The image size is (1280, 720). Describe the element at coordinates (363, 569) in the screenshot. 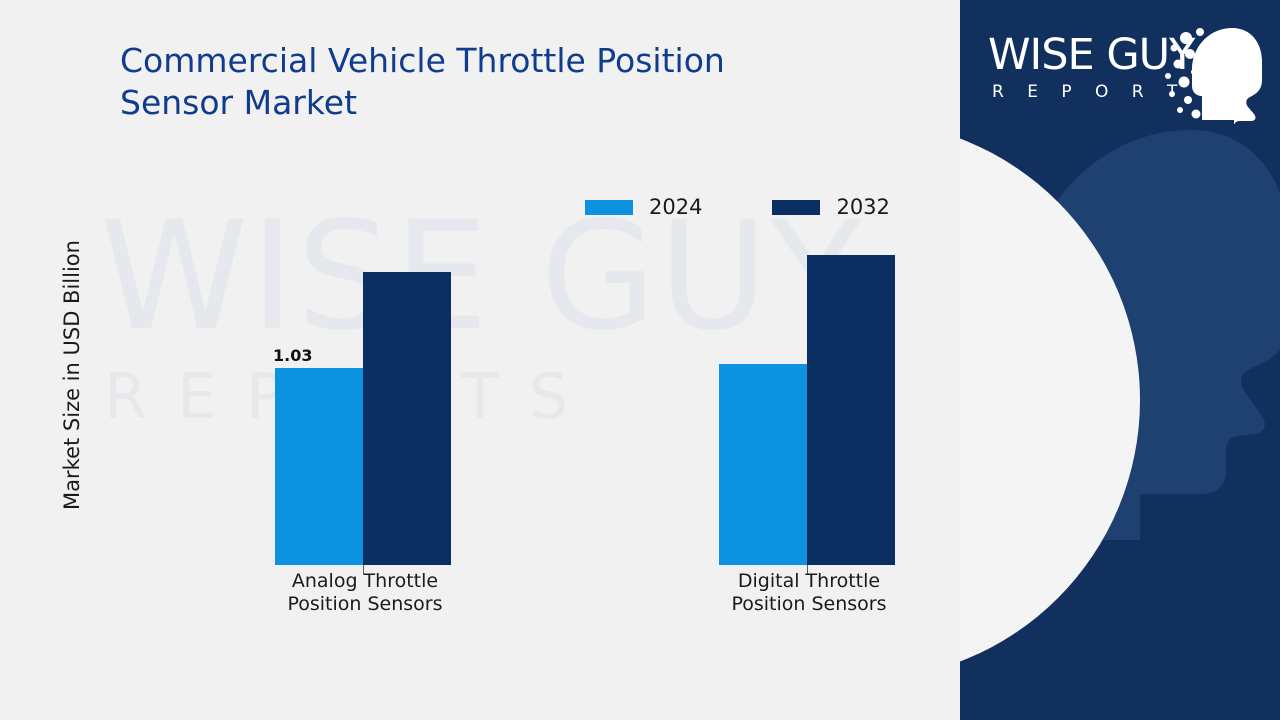

I see `x-tick-analog` at that location.